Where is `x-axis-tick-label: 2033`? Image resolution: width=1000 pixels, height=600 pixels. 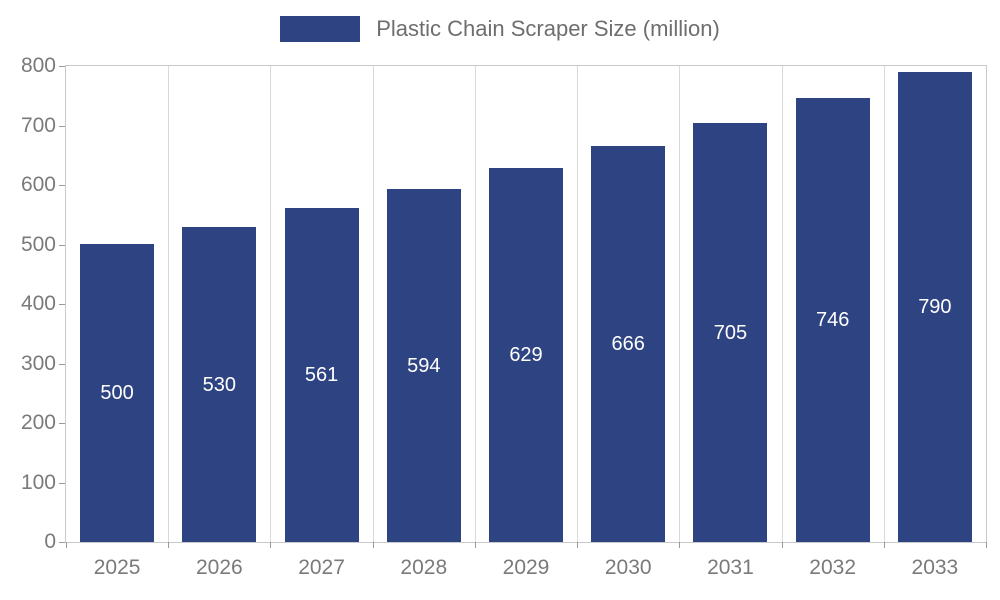
x-axis-tick-label: 2033 is located at coordinates (935, 567).